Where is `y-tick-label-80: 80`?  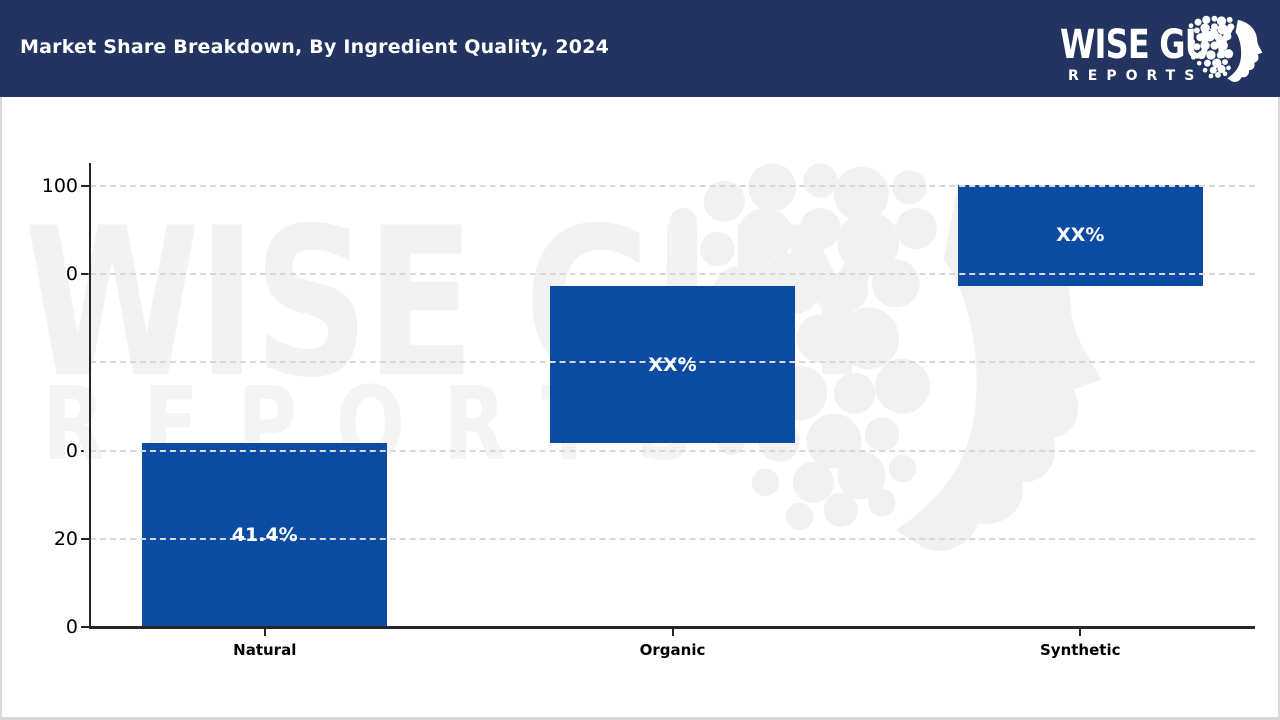 y-tick-label-80: 80 is located at coordinates (65, 274).